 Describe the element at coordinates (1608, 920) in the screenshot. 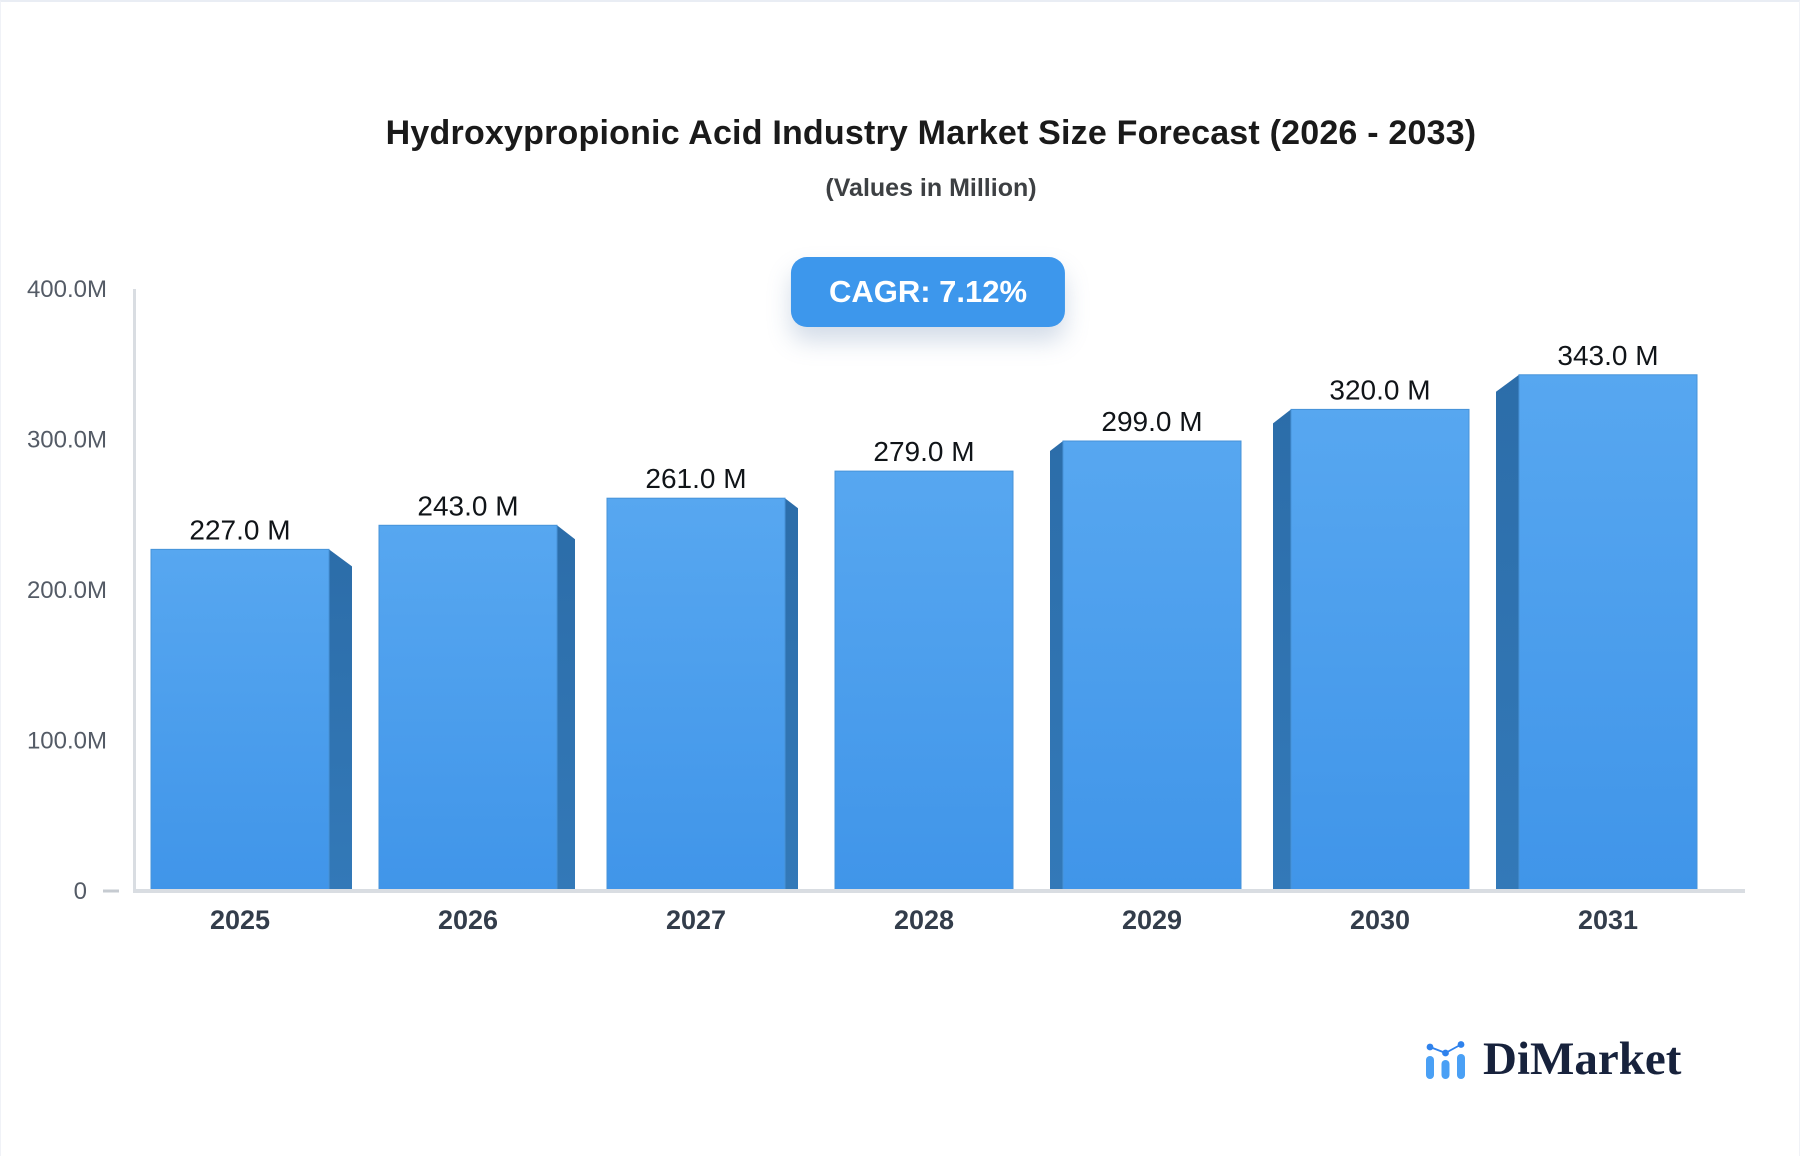

I see `x-axis-tick-label: 2031` at that location.